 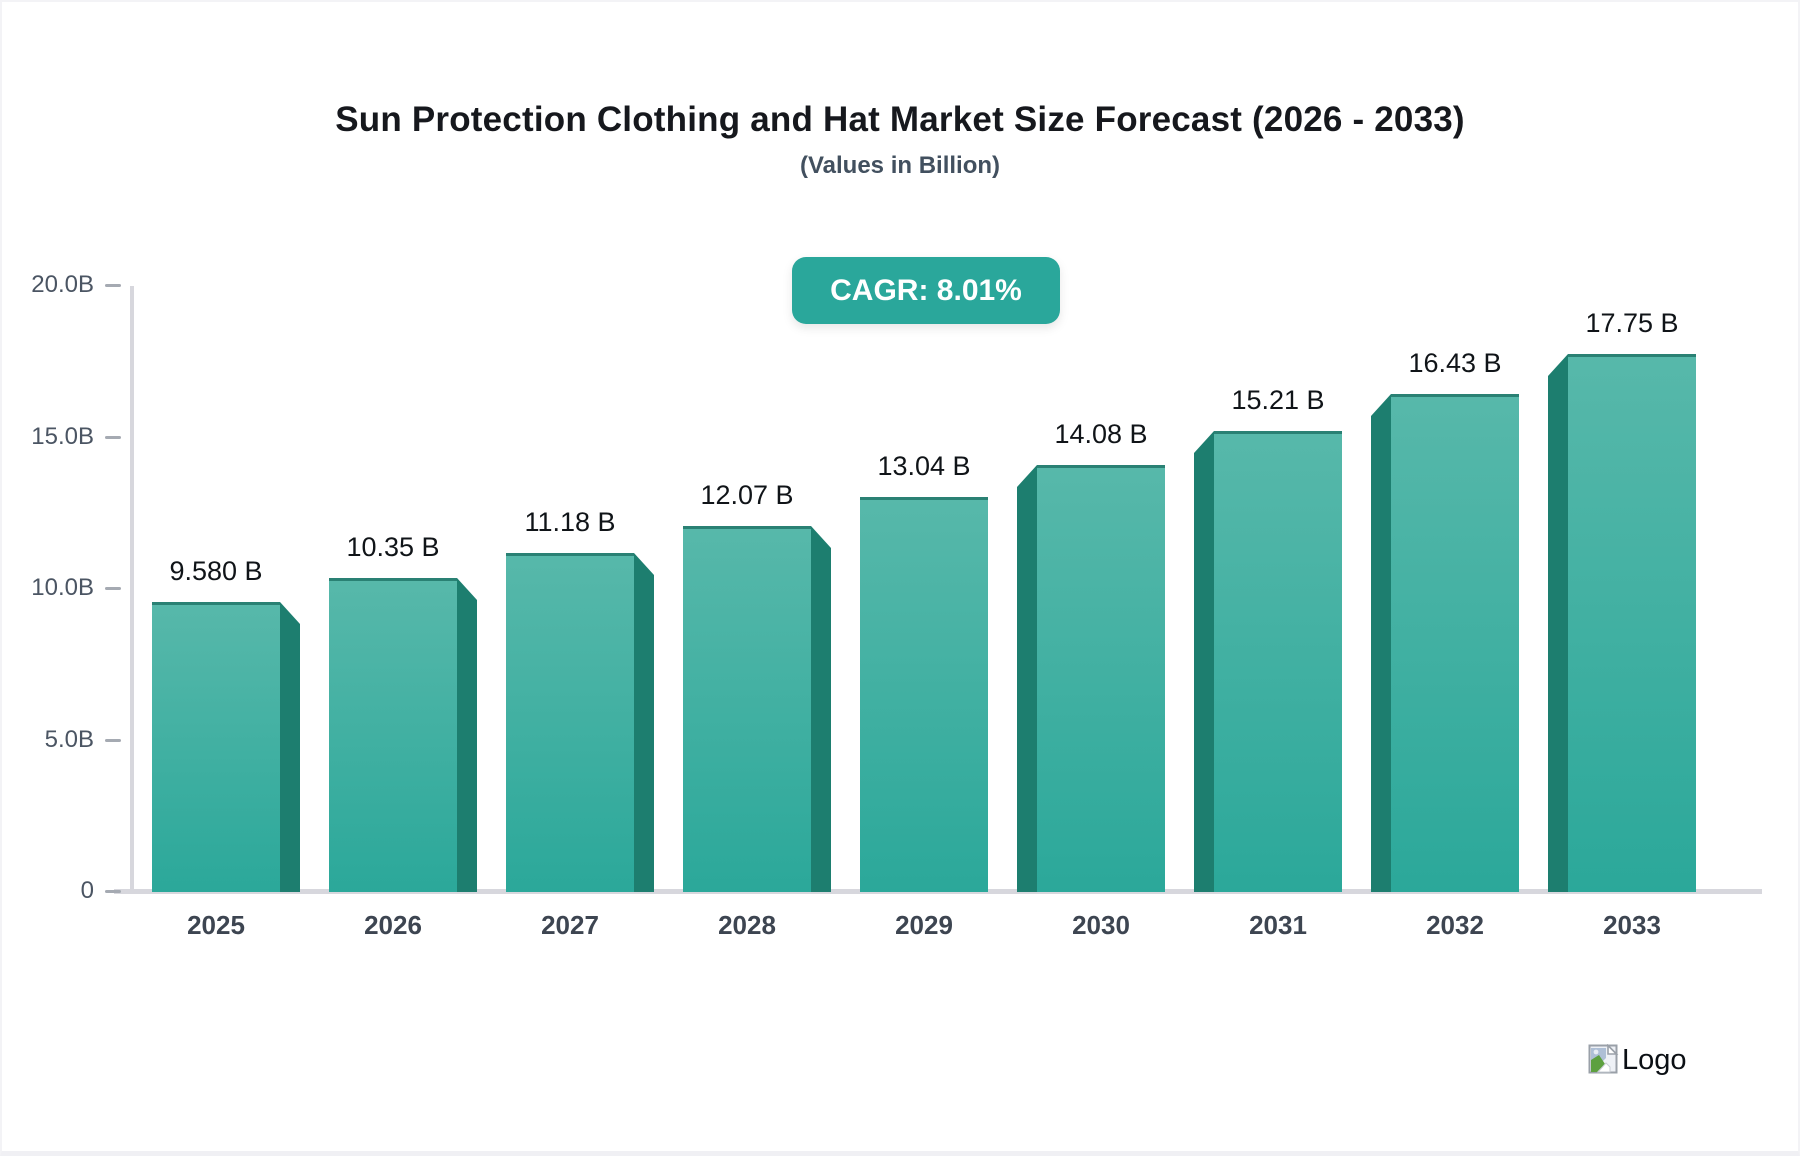 I want to click on logo-text: Logo, so click(x=1654, y=1060).